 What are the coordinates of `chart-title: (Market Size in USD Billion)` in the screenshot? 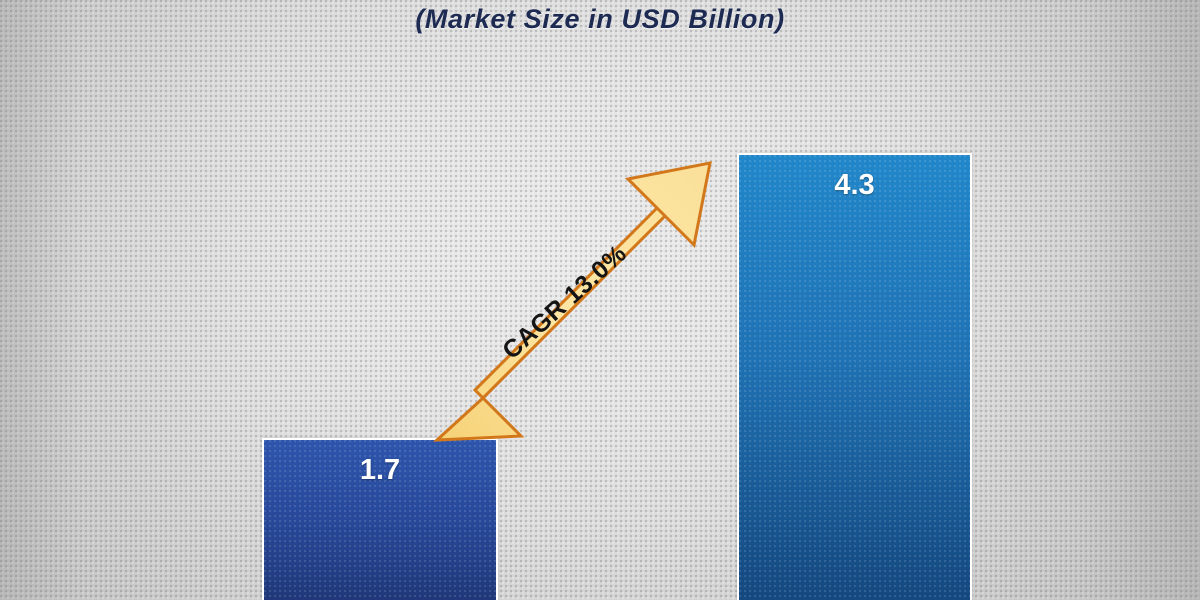 It's located at (600, 19).